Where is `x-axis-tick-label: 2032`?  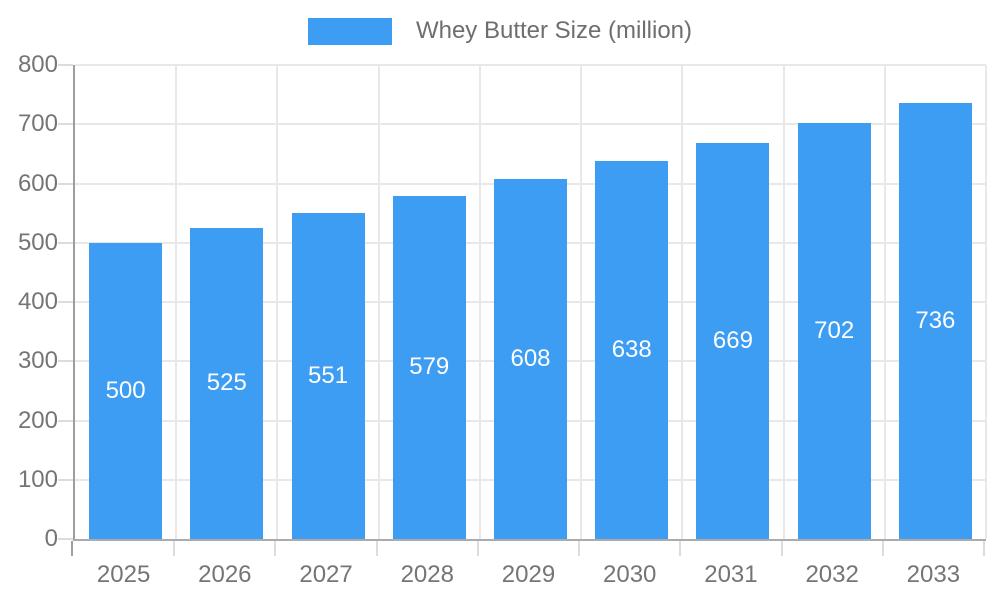 x-axis-tick-label: 2032 is located at coordinates (832, 574).